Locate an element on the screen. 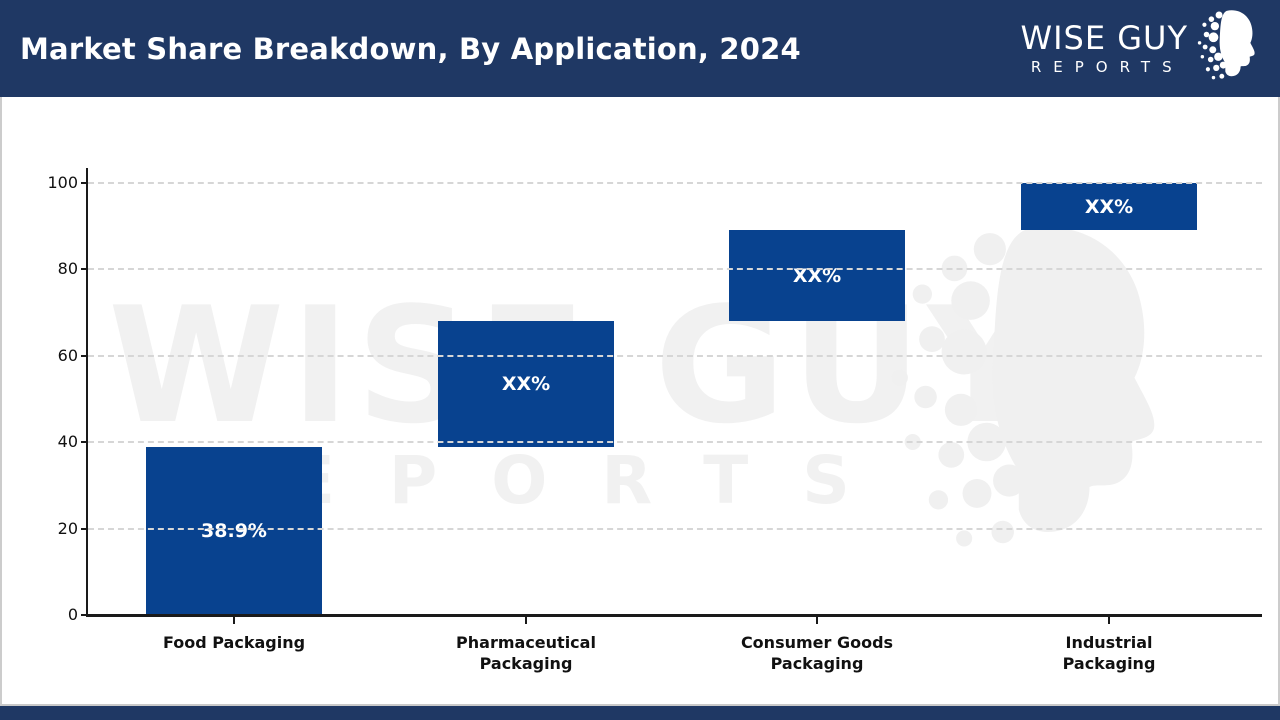 The width and height of the screenshot is (1280, 720). logo-wise-guy-label: WISE GUY is located at coordinates (1104, 37).